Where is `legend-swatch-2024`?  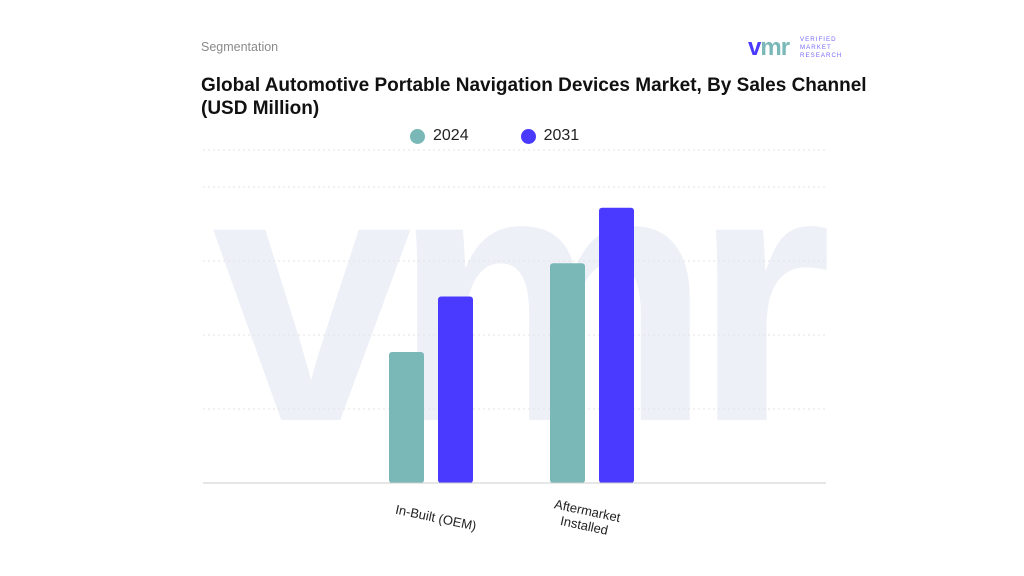
legend-swatch-2024 is located at coordinates (417, 136).